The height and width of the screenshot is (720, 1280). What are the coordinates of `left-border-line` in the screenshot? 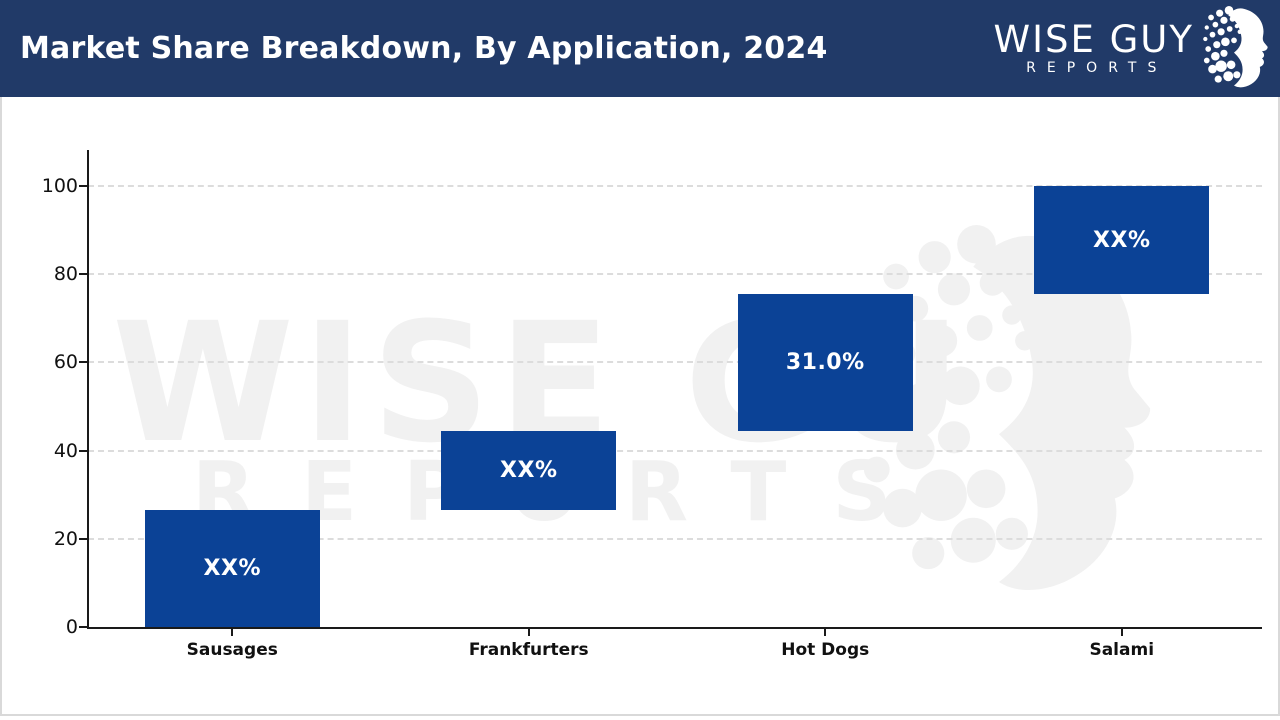 It's located at (1, 406).